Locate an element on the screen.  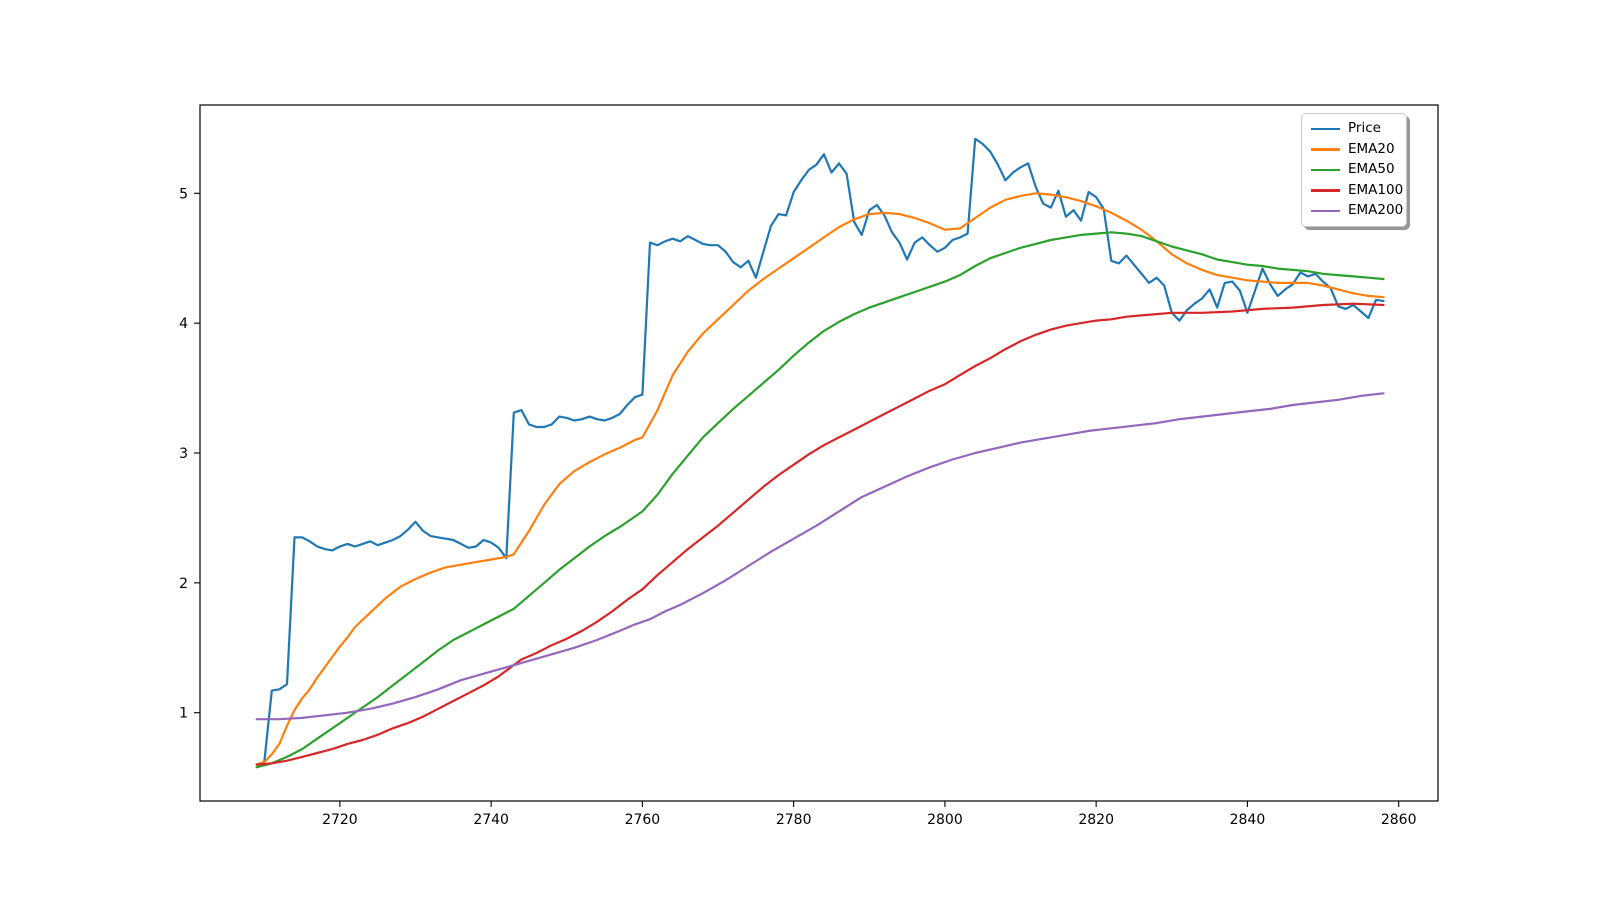
legend-label: EMA200 is located at coordinates (1376, 210).